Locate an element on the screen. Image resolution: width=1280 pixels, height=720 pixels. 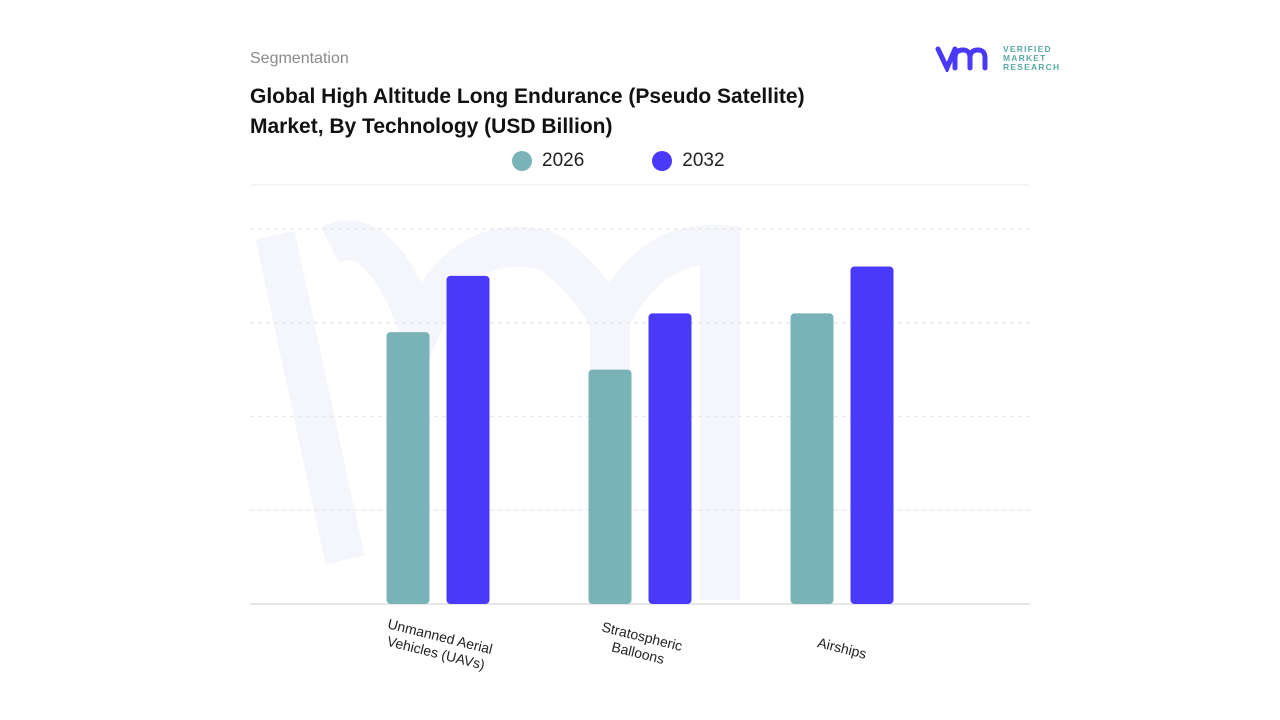
logo-text-1: VERIFIED is located at coordinates (1027, 48).